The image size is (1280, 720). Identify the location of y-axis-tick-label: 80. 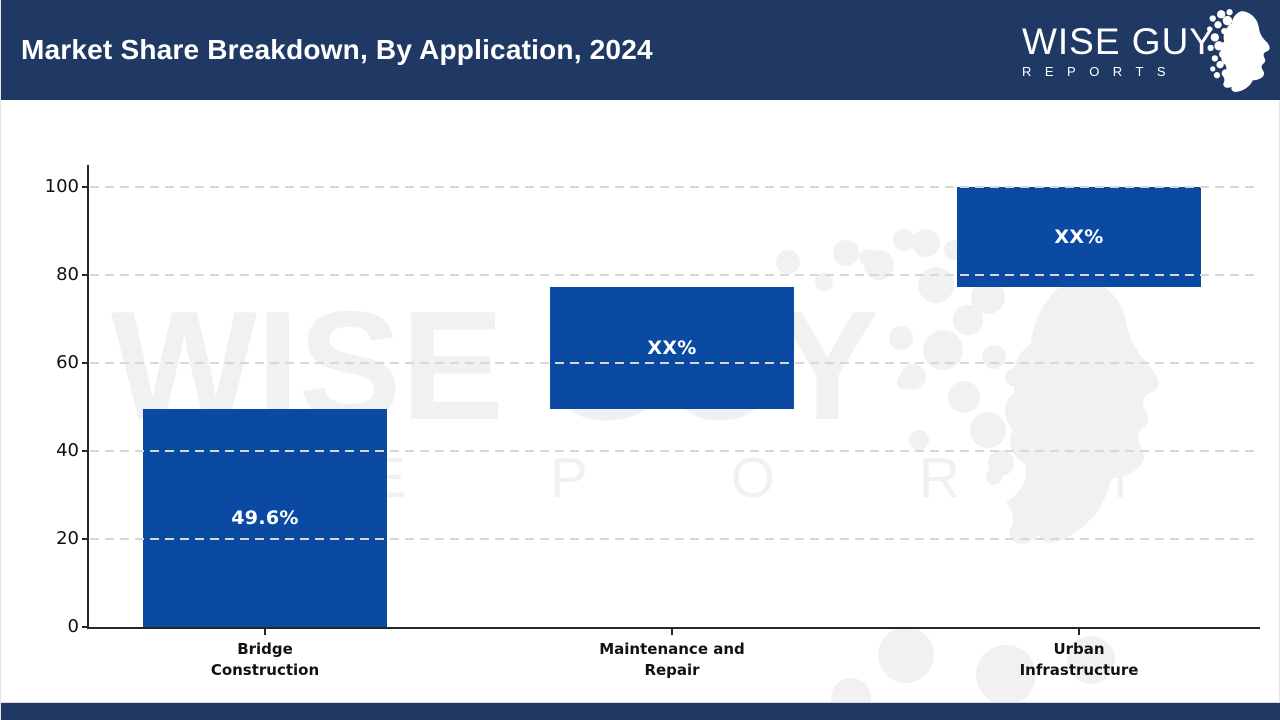
(67, 274).